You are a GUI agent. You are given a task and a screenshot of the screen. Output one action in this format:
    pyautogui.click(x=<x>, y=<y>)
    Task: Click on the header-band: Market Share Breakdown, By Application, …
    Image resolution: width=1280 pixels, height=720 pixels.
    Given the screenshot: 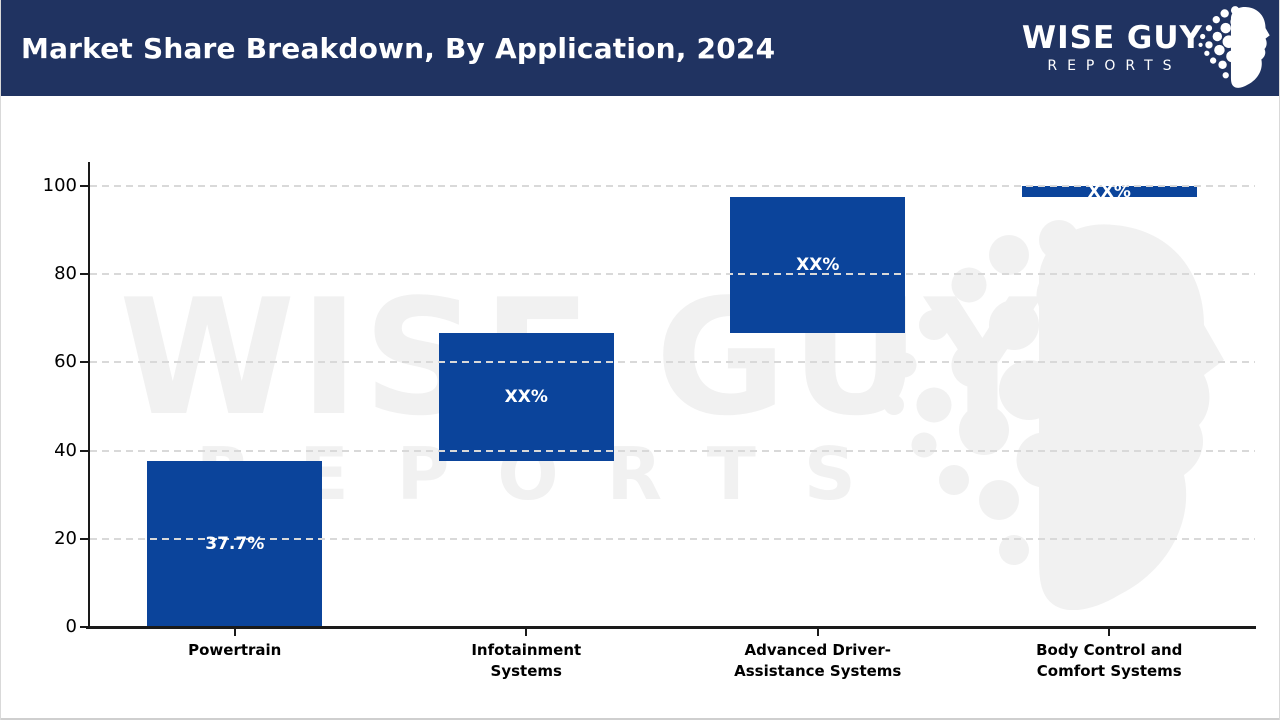 What is the action you would take?
    pyautogui.click(x=640, y=48)
    